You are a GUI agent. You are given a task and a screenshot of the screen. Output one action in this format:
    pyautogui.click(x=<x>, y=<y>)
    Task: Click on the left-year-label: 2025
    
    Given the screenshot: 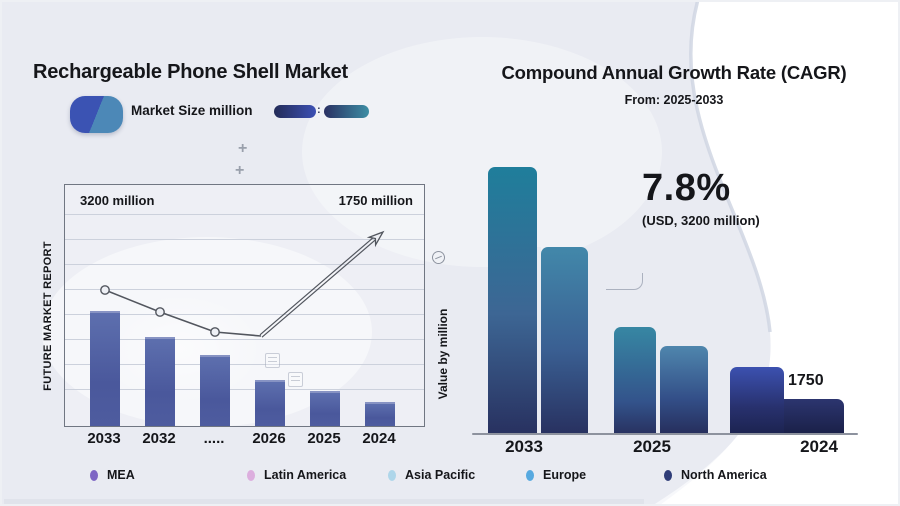 What is the action you would take?
    pyautogui.click(x=324, y=438)
    